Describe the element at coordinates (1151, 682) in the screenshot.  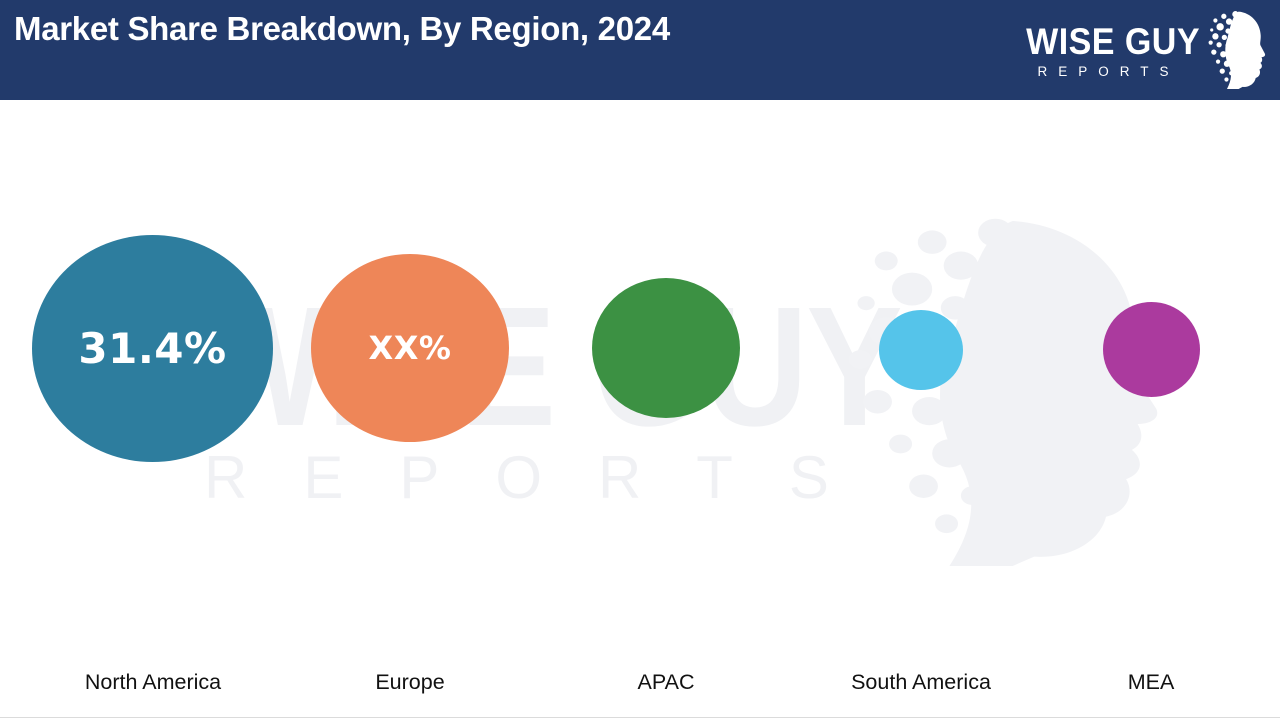
I see `region-label-mea: MEA` at that location.